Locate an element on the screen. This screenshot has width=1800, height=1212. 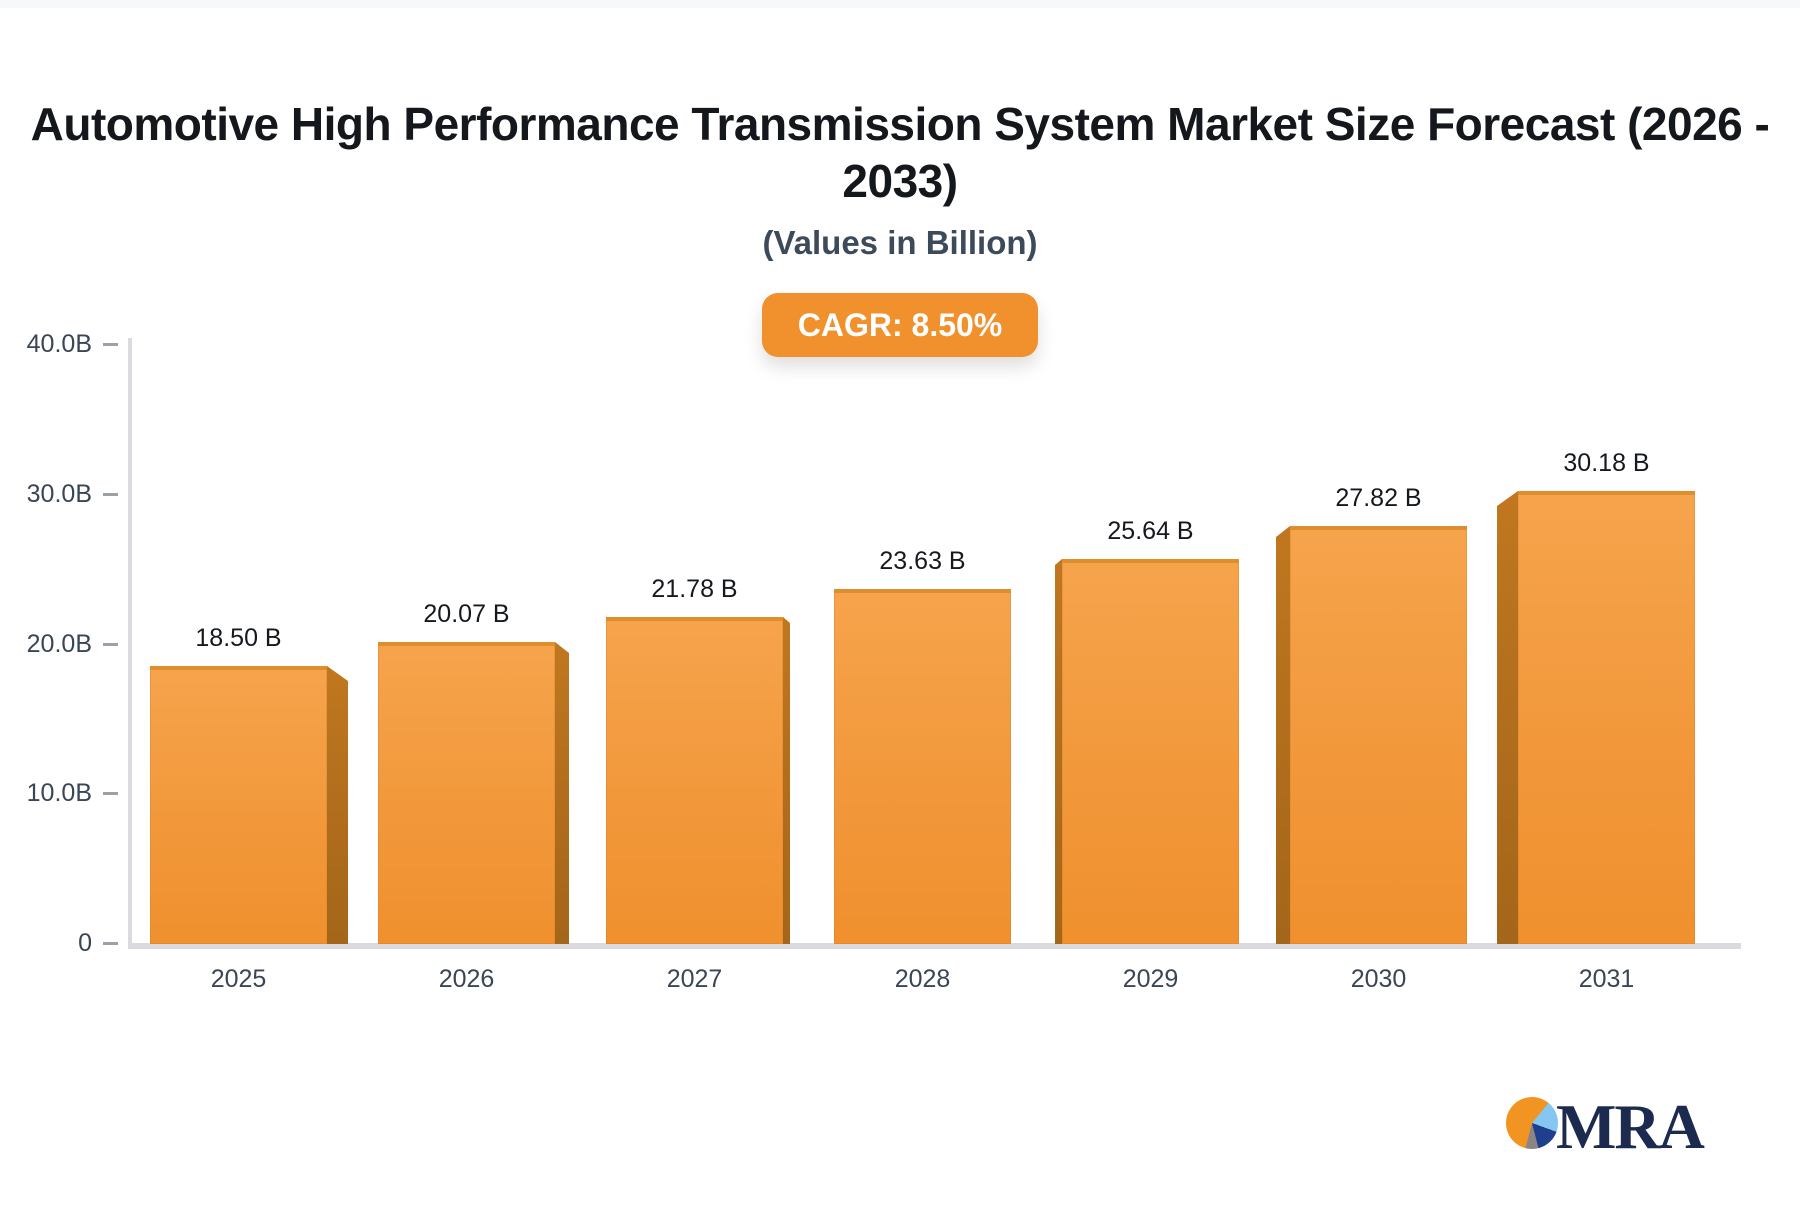
y-axis-label: 0 is located at coordinates (85, 943).